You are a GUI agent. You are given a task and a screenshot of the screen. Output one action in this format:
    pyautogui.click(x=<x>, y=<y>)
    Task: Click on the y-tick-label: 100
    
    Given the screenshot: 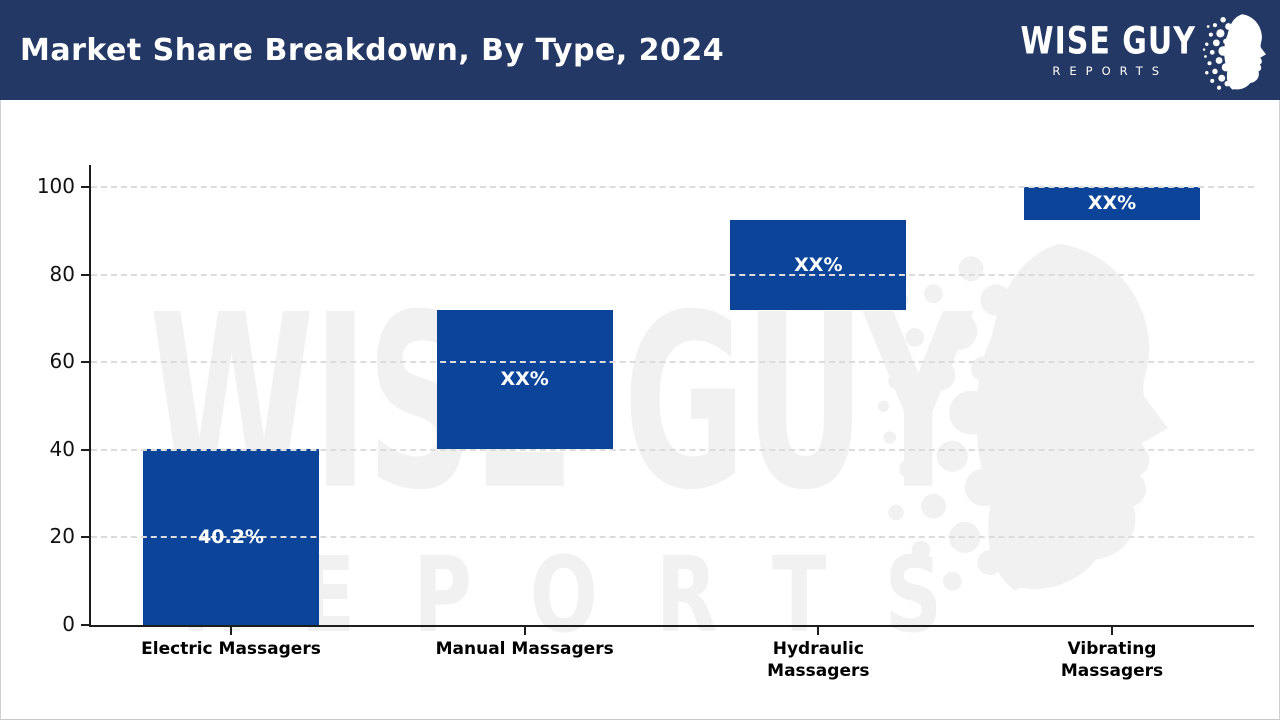 What is the action you would take?
    pyautogui.click(x=55, y=186)
    